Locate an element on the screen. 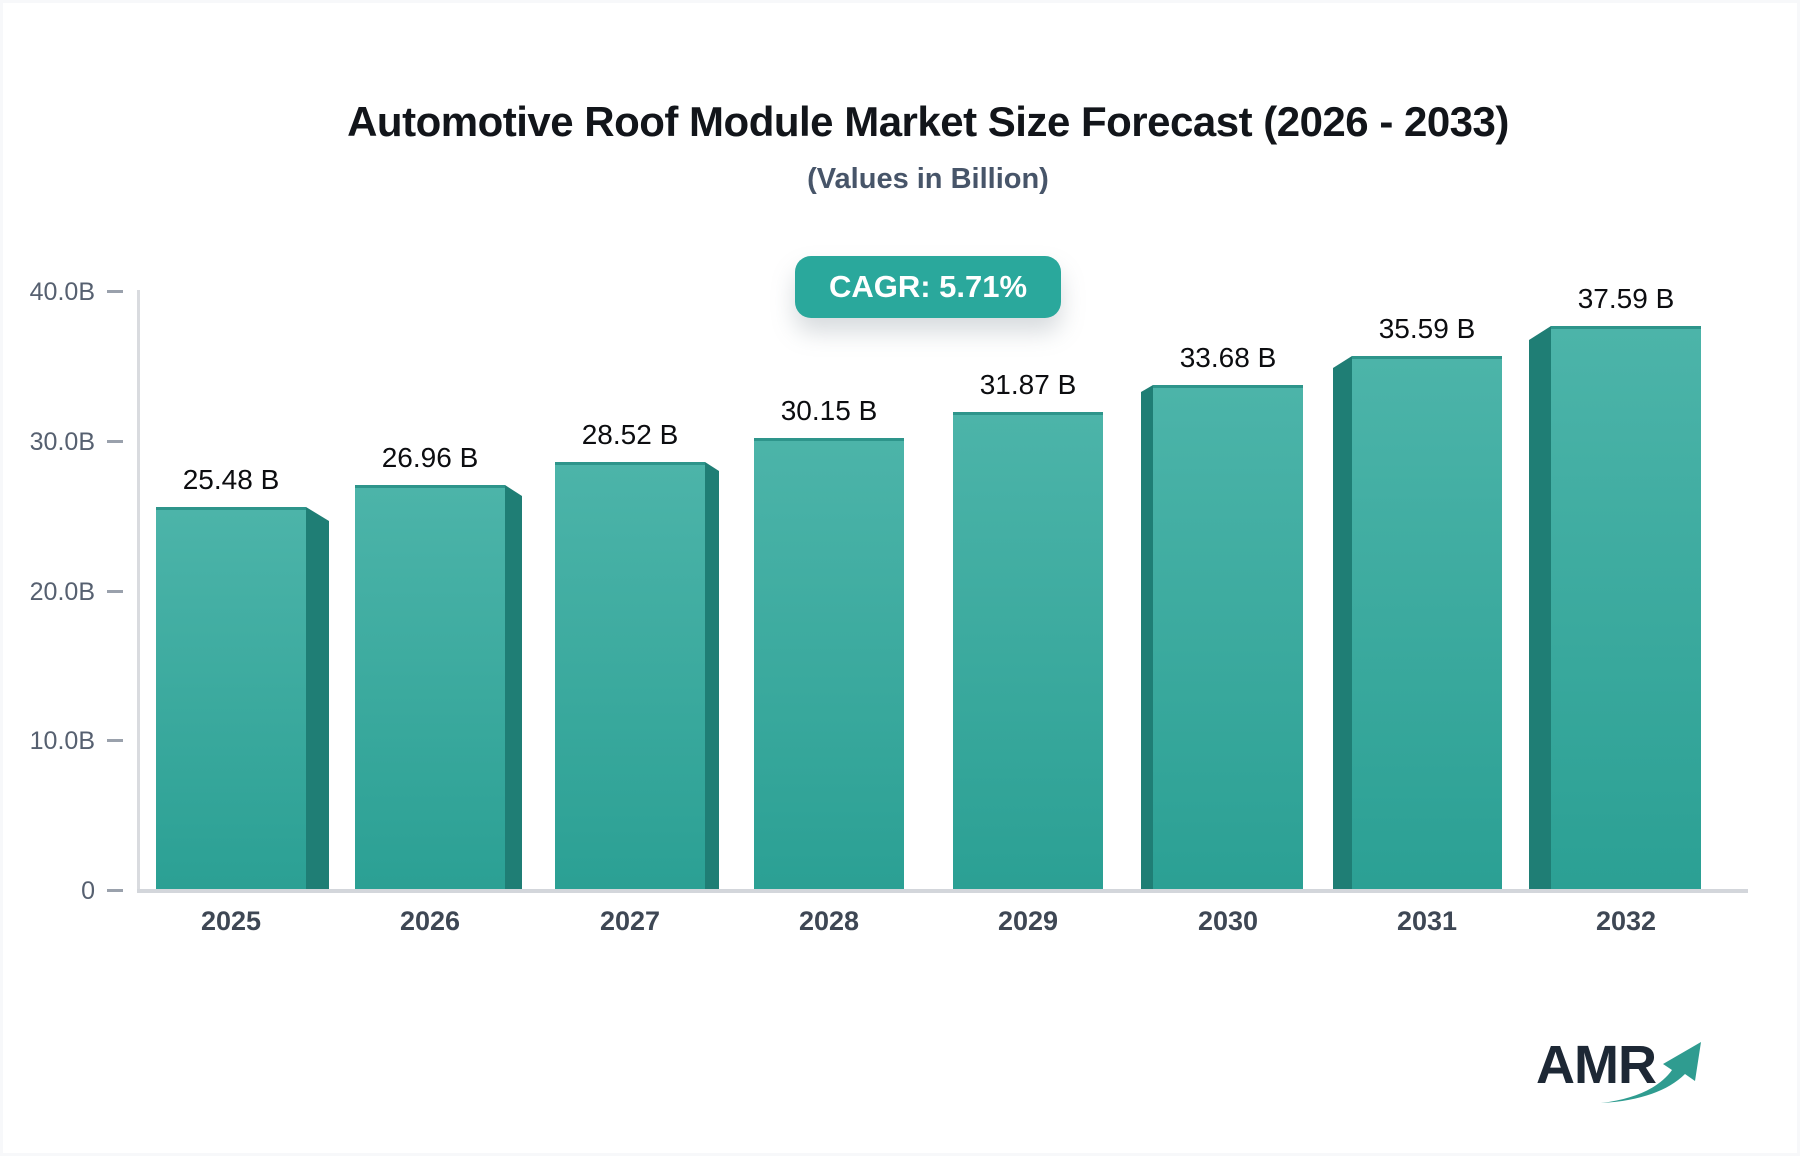  bar-value-label: 30.15 B is located at coordinates (829, 410).